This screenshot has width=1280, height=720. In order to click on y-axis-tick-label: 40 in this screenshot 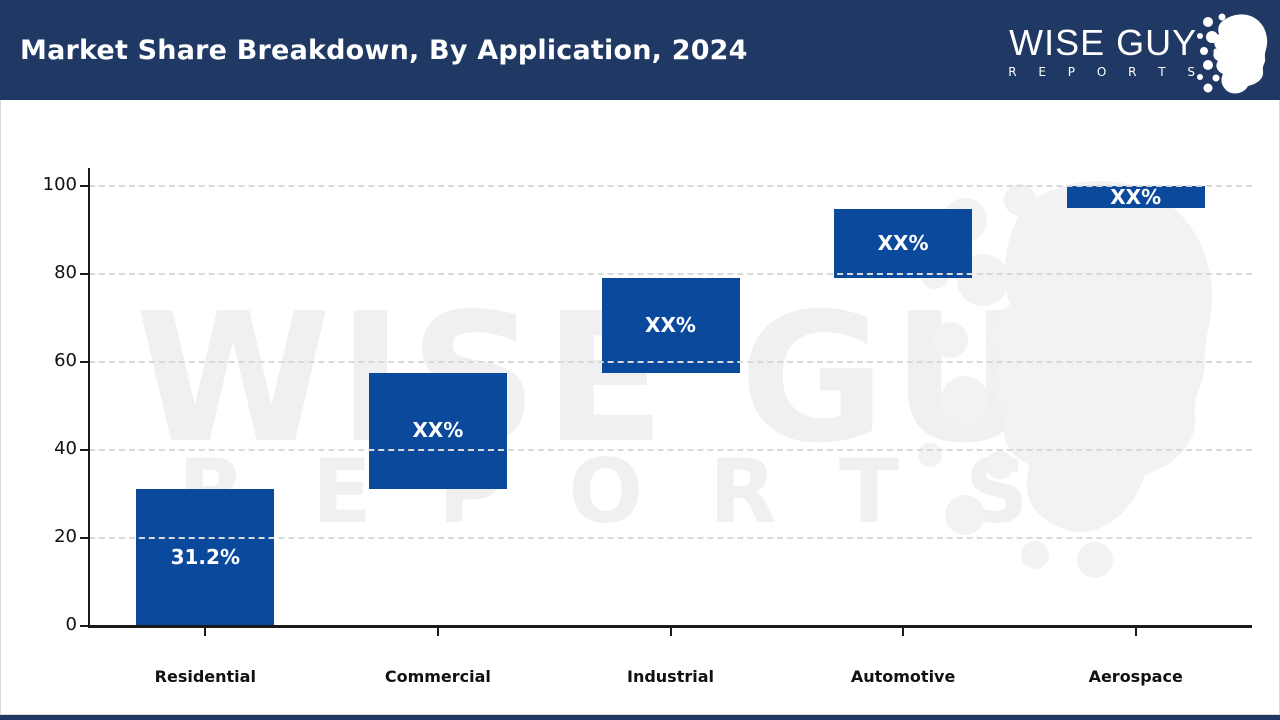, I will do `click(65, 448)`.